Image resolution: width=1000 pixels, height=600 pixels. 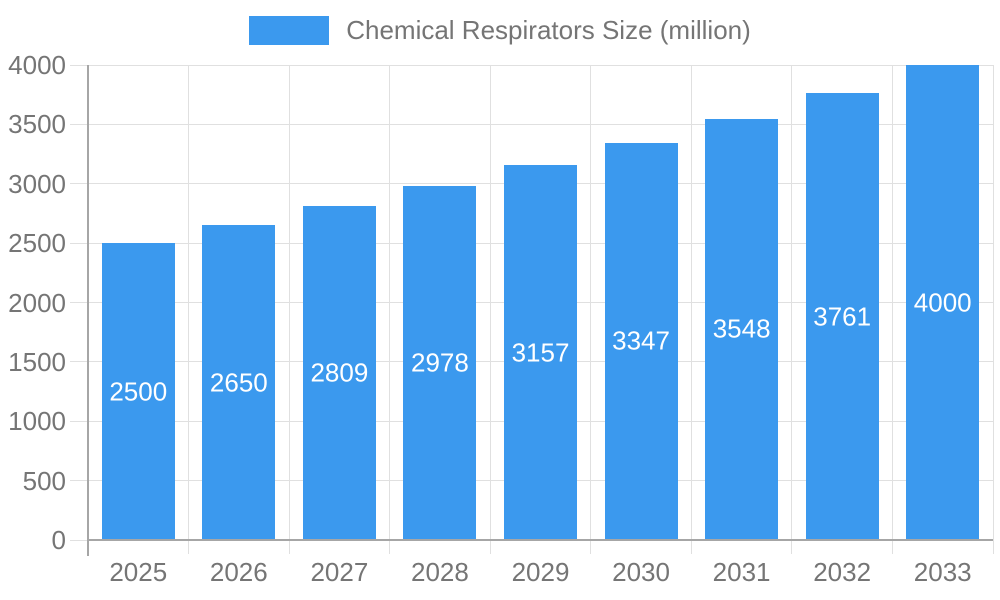 I want to click on bar-value-label: 3761, so click(x=842, y=316).